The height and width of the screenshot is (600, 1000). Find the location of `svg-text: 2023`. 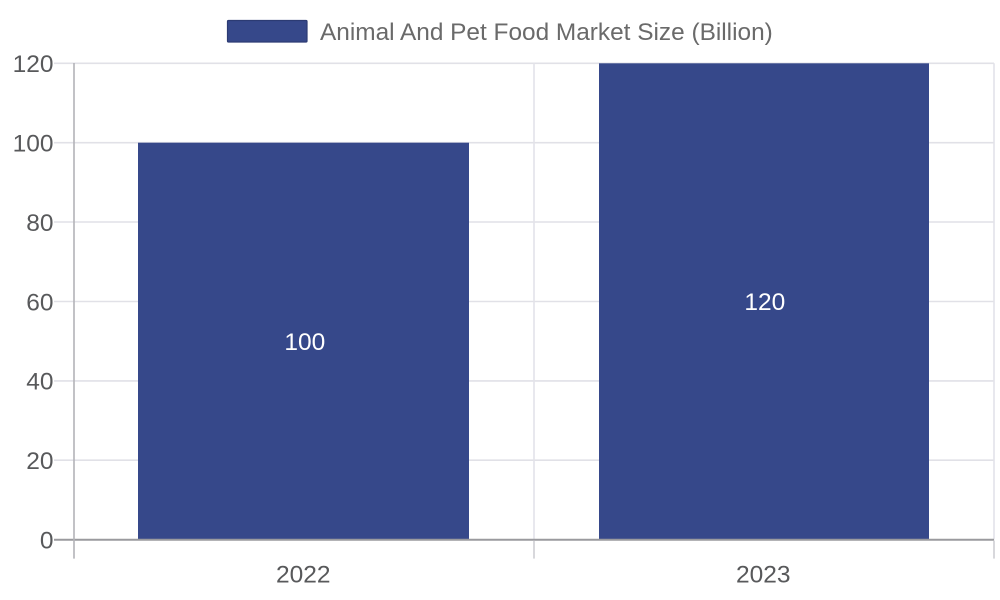

svg-text: 2023 is located at coordinates (763, 574).